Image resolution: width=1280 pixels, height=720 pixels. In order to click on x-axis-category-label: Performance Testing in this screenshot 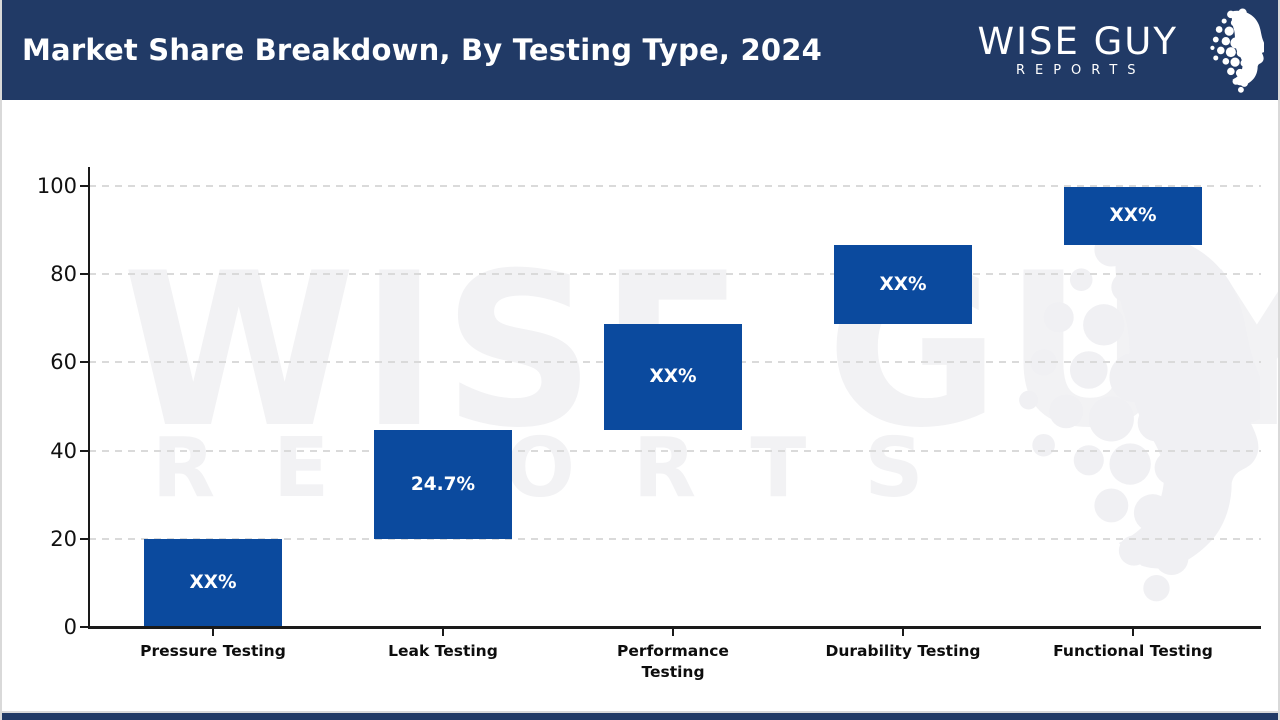, I will do `click(673, 661)`.